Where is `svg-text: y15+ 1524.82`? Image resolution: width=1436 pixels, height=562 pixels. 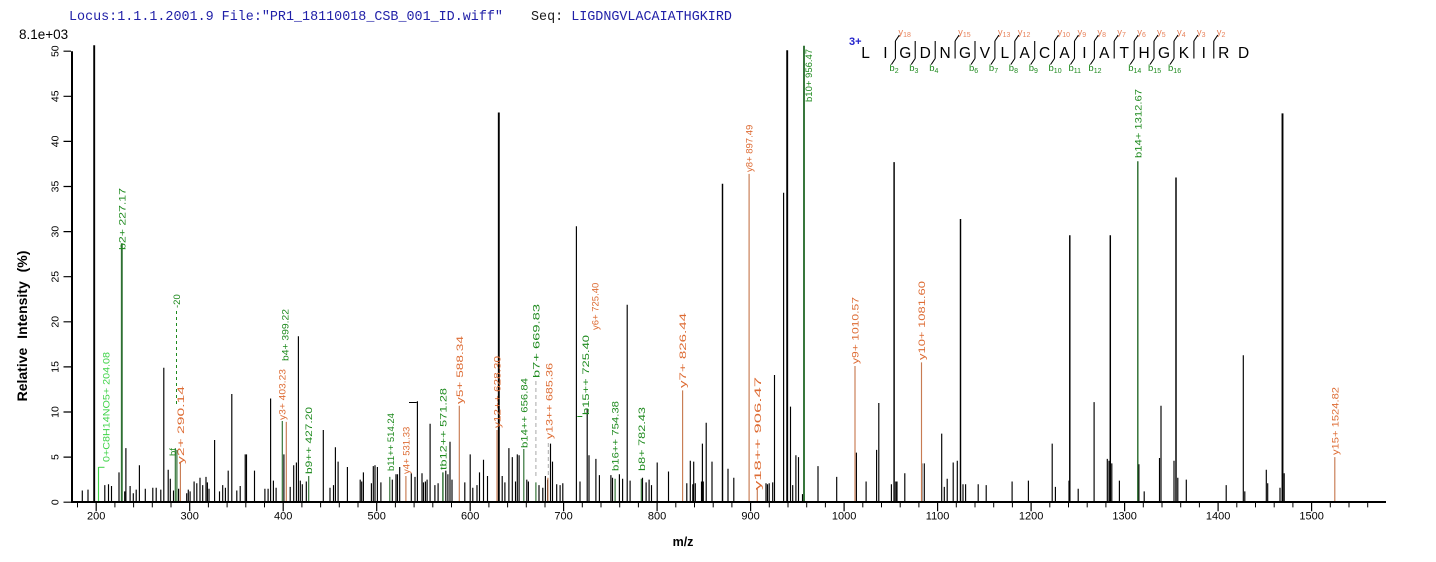 svg-text: y15+ 1524.82 is located at coordinates (1335, 421).